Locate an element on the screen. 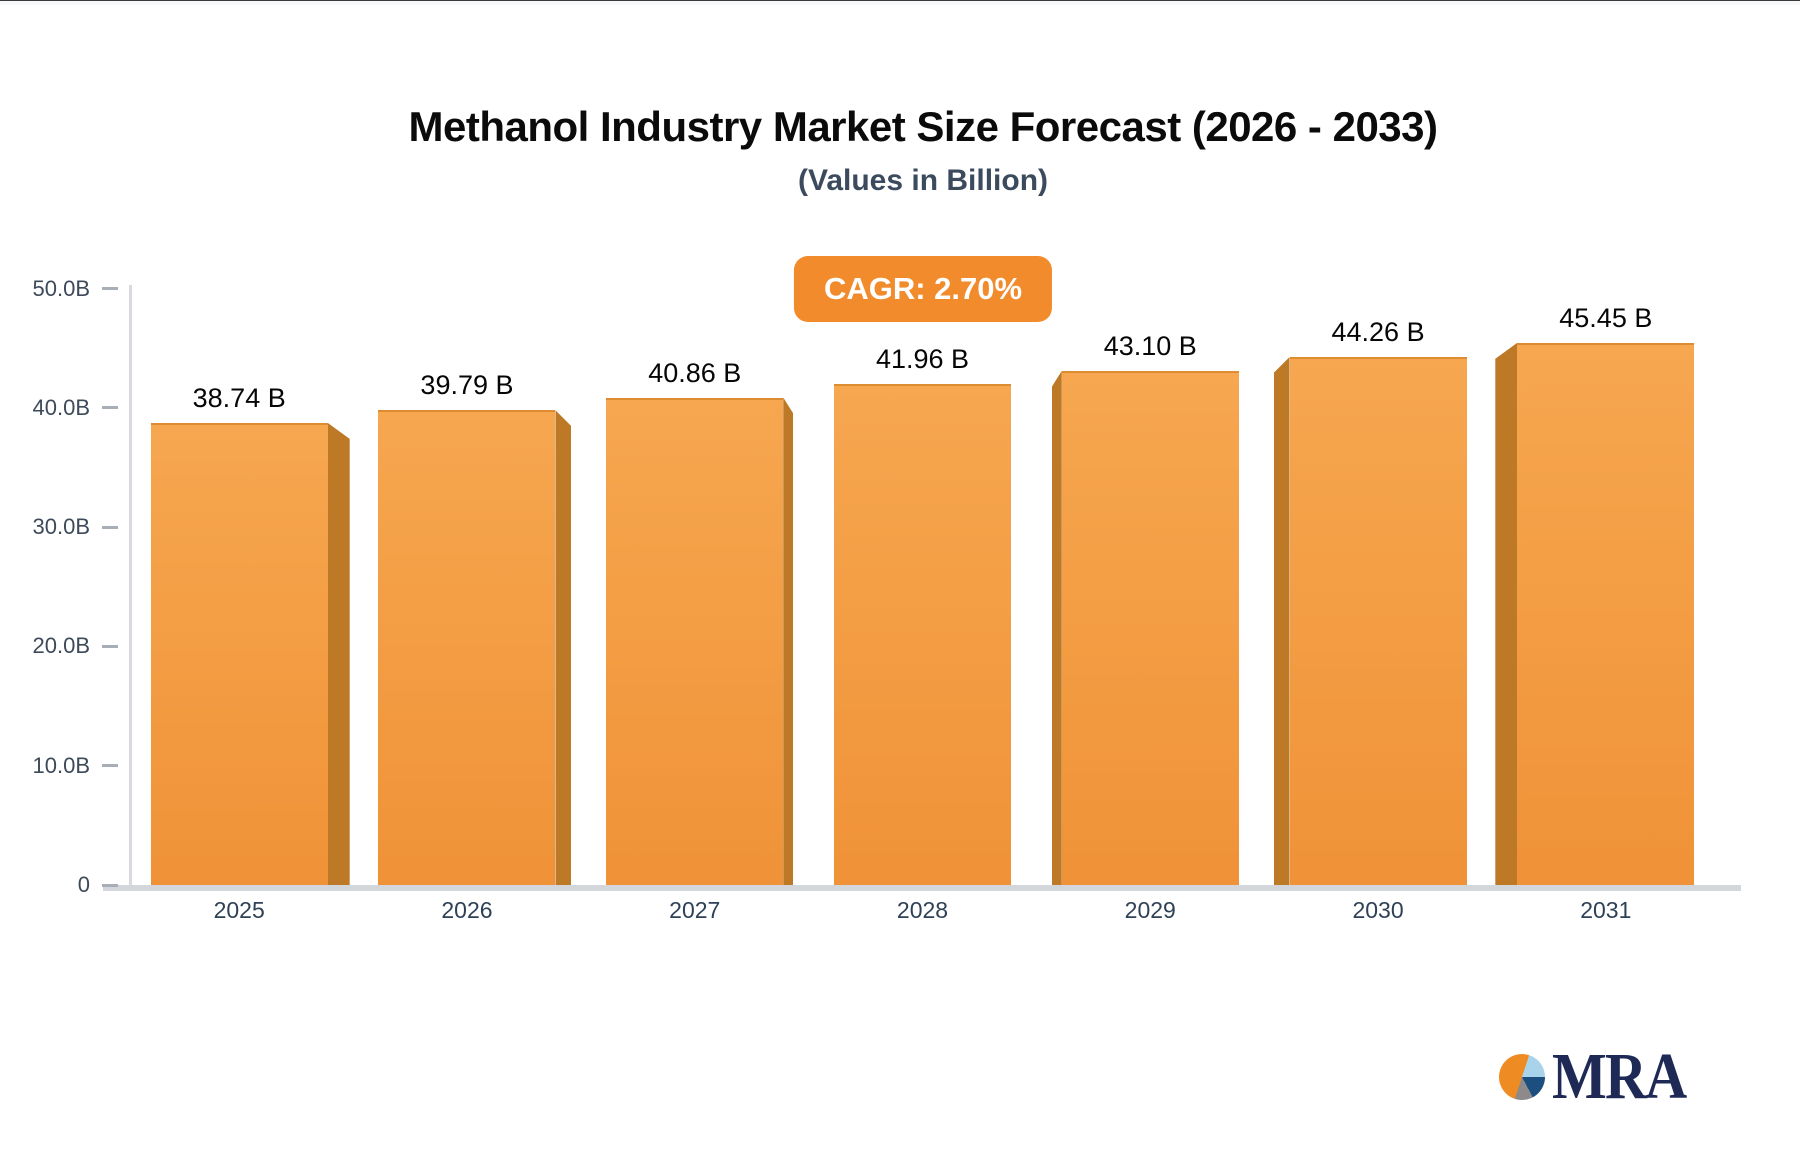 The width and height of the screenshot is (1800, 1156). mra-logo: MRA is located at coordinates (1601, 1077).